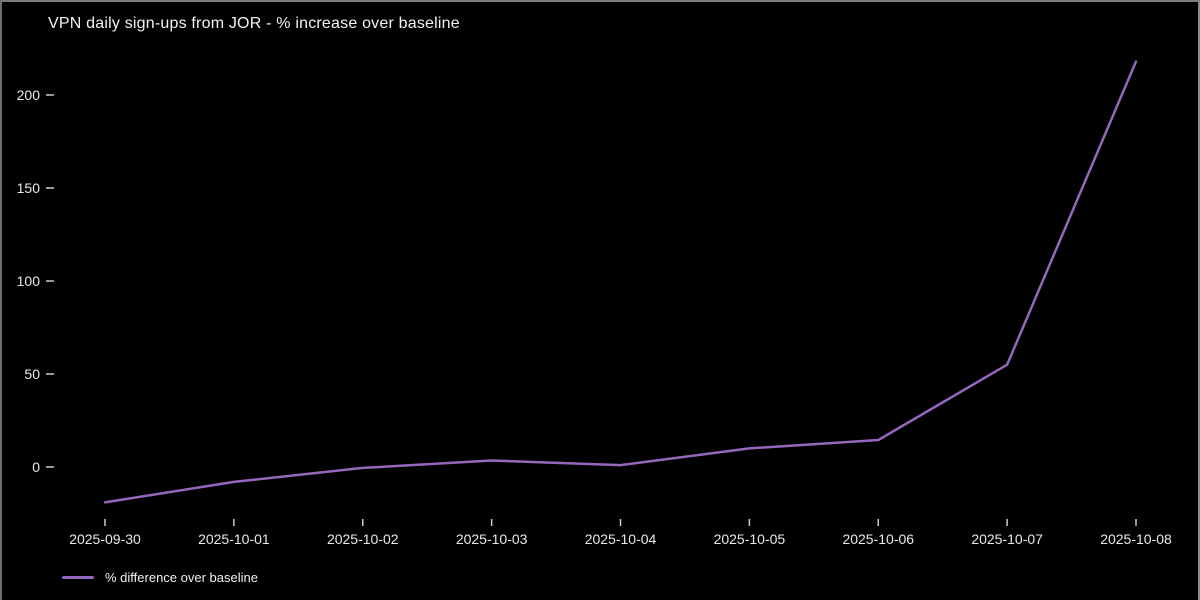 The height and width of the screenshot is (600, 1200). Describe the element at coordinates (492, 539) in the screenshot. I see `x-tick-label: 2025-10-03` at that location.